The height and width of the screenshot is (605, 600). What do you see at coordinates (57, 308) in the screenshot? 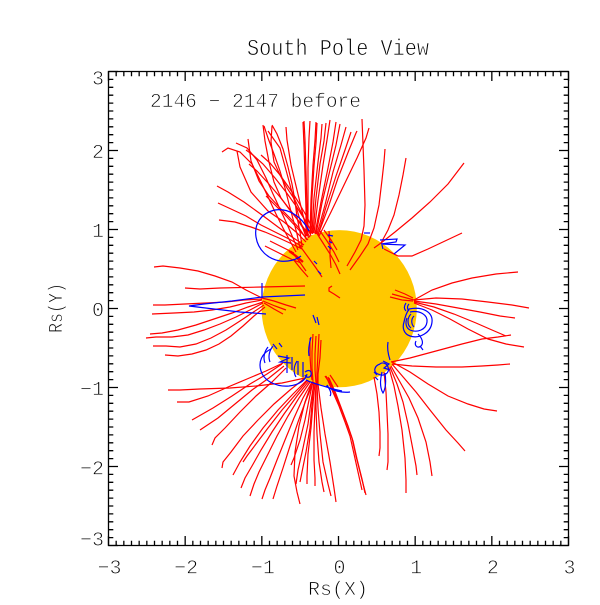
I see `svg-text: Rs(Y)` at bounding box center [57, 308].